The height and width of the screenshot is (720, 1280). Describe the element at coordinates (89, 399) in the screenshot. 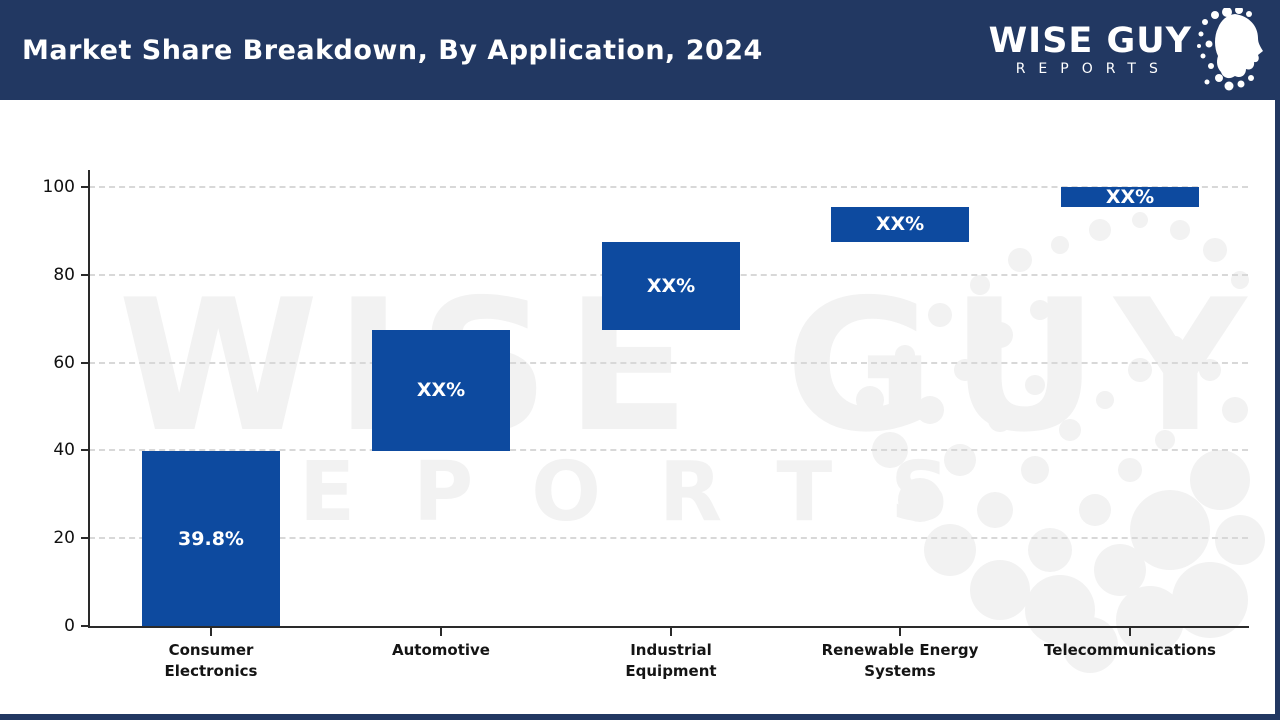

I see `y-axis-spine` at that location.